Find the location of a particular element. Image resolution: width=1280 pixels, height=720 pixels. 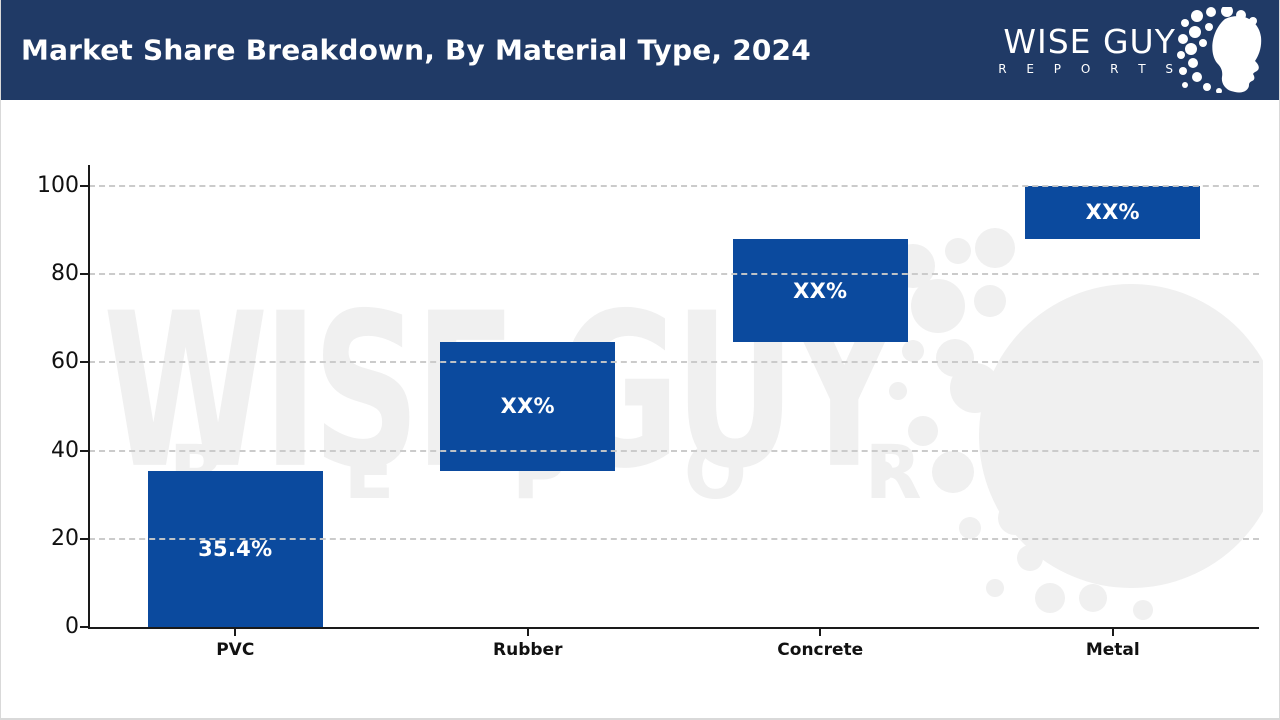

bar-concrete: XX% is located at coordinates (820, 290).